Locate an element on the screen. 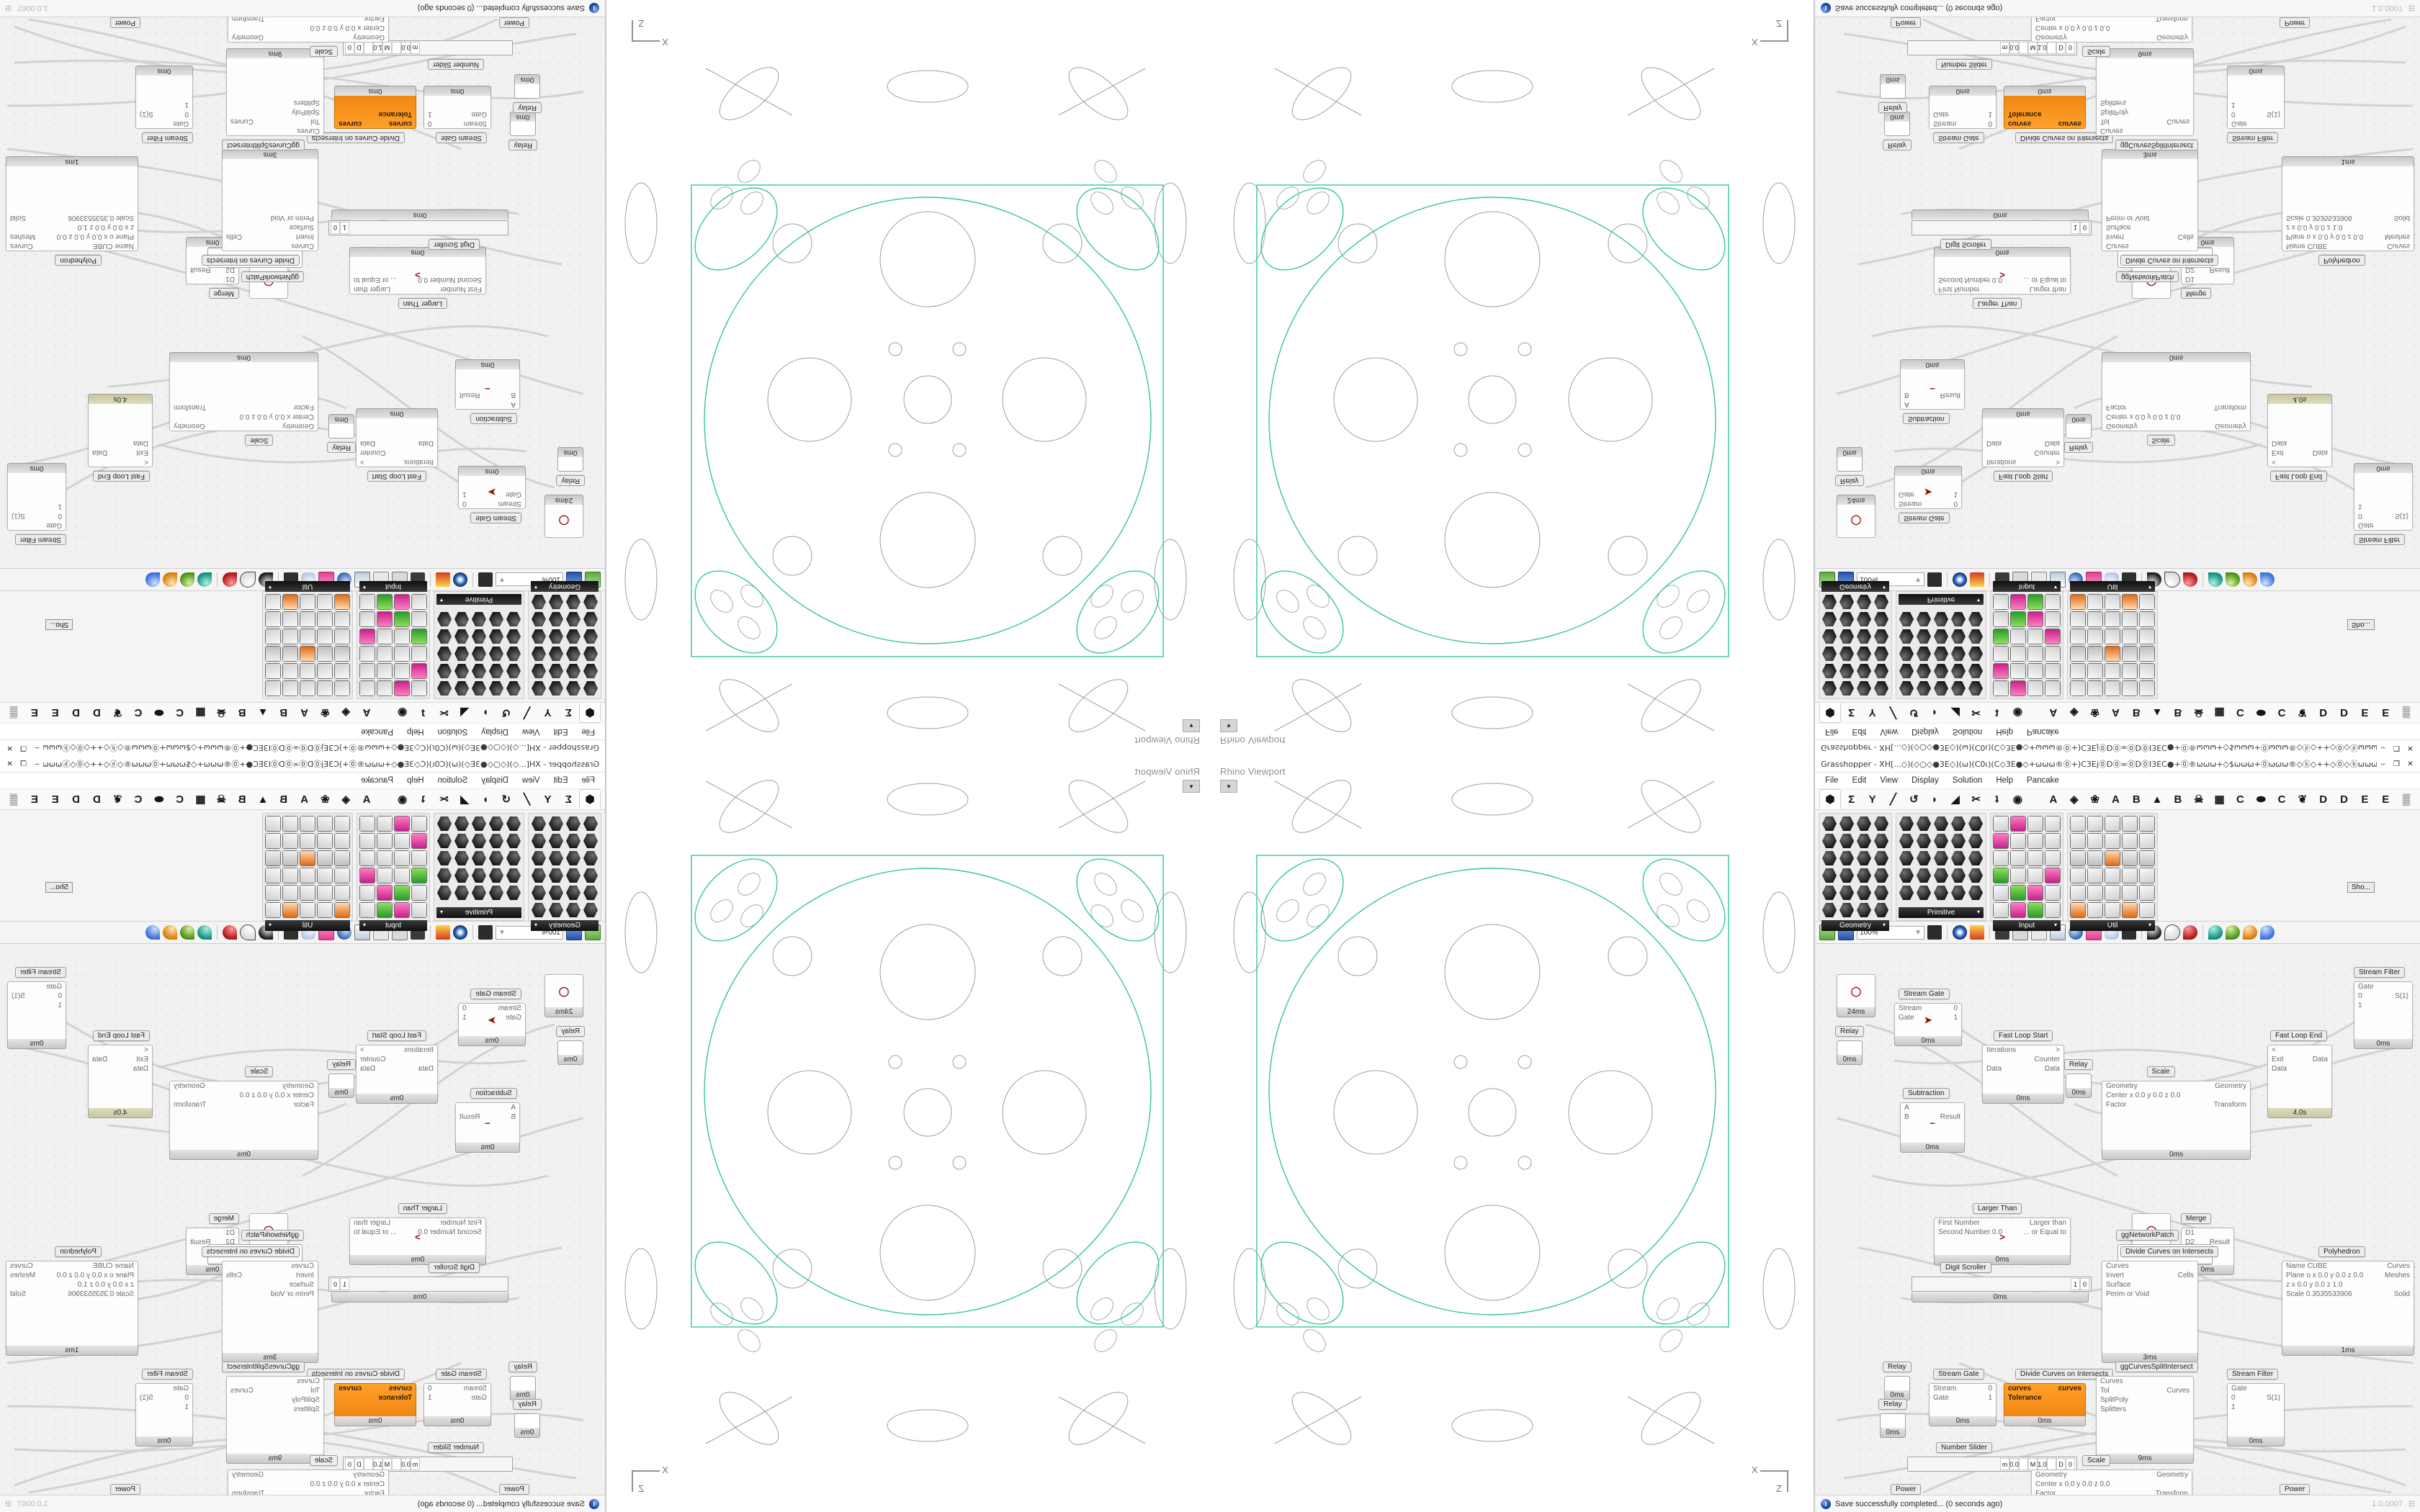 This screenshot has height=1512, width=2420. ribbon-panel-geometry: Geometry ▾ is located at coordinates (564, 640).